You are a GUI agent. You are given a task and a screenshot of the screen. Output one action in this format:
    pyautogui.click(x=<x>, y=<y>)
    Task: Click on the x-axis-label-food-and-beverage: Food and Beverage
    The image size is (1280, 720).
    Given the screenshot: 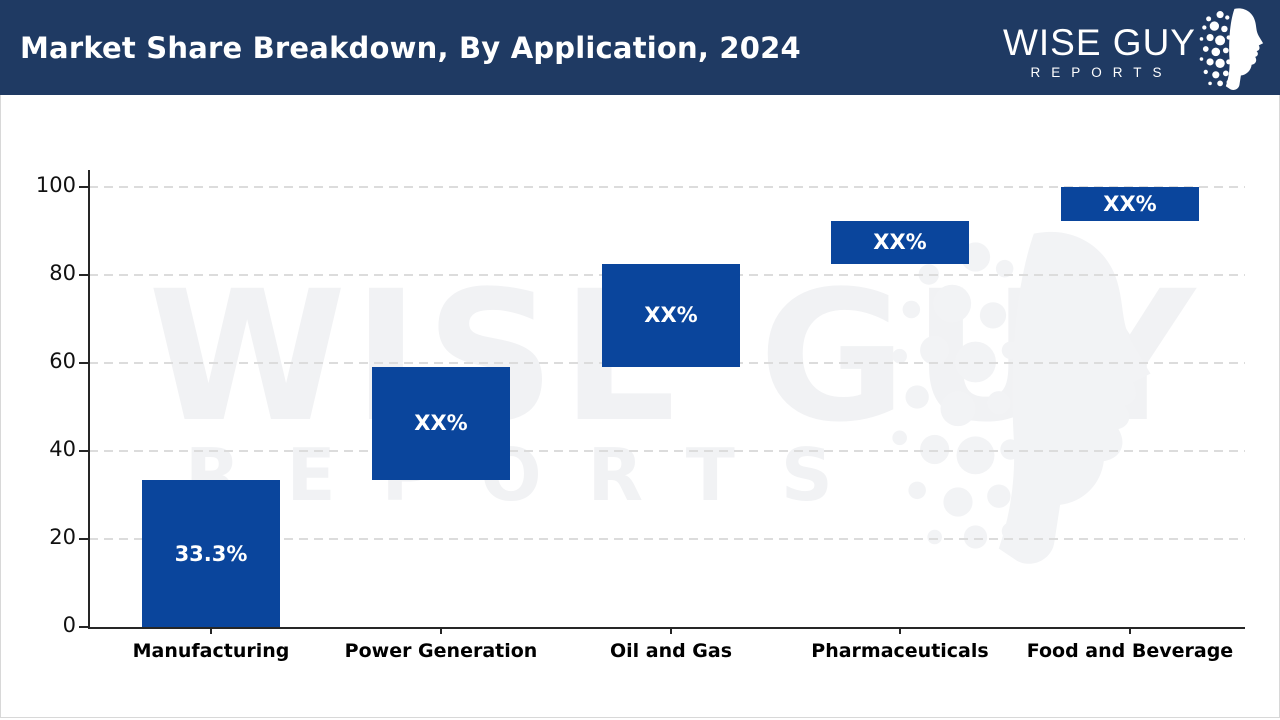 What is the action you would take?
    pyautogui.click(x=1130, y=651)
    